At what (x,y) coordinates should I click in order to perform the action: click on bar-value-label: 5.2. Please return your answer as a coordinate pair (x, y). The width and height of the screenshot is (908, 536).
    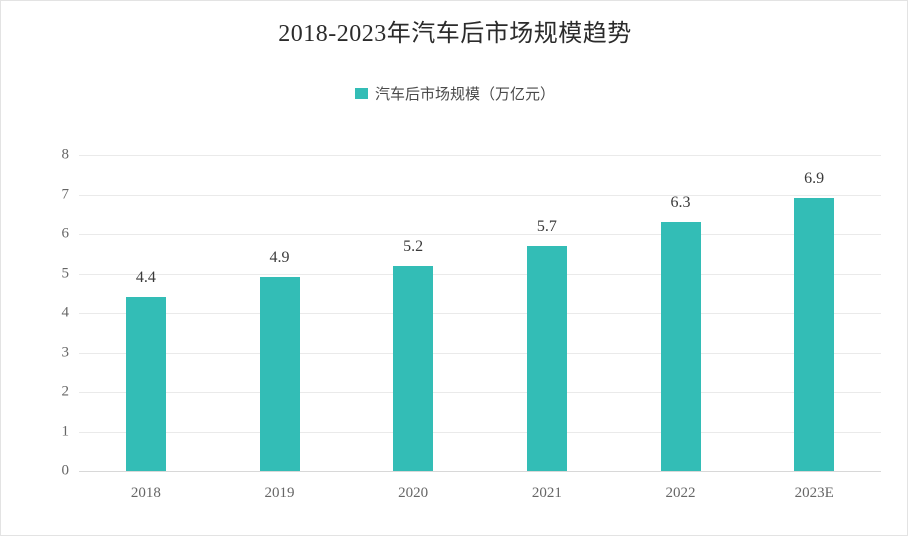
    Looking at the image, I should click on (413, 246).